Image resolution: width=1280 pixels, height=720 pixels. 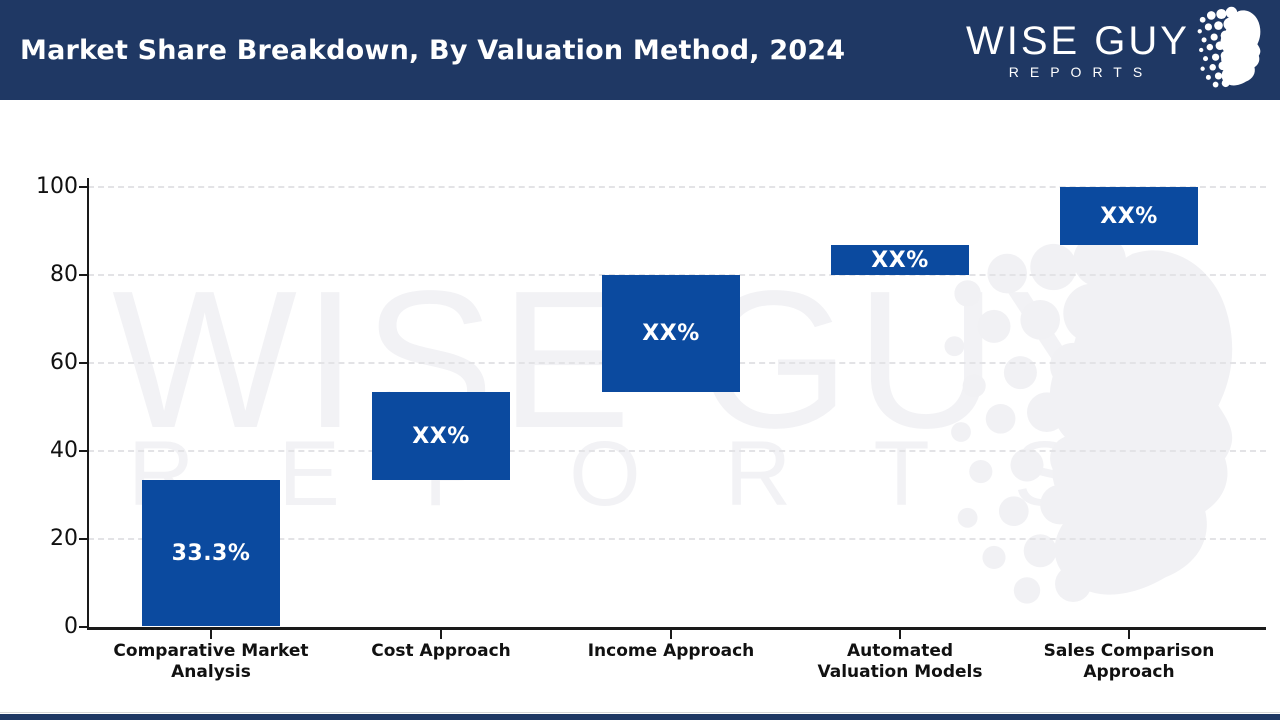 I want to click on logo-wiseguy-text: WISE GUY, so click(x=1077, y=40).